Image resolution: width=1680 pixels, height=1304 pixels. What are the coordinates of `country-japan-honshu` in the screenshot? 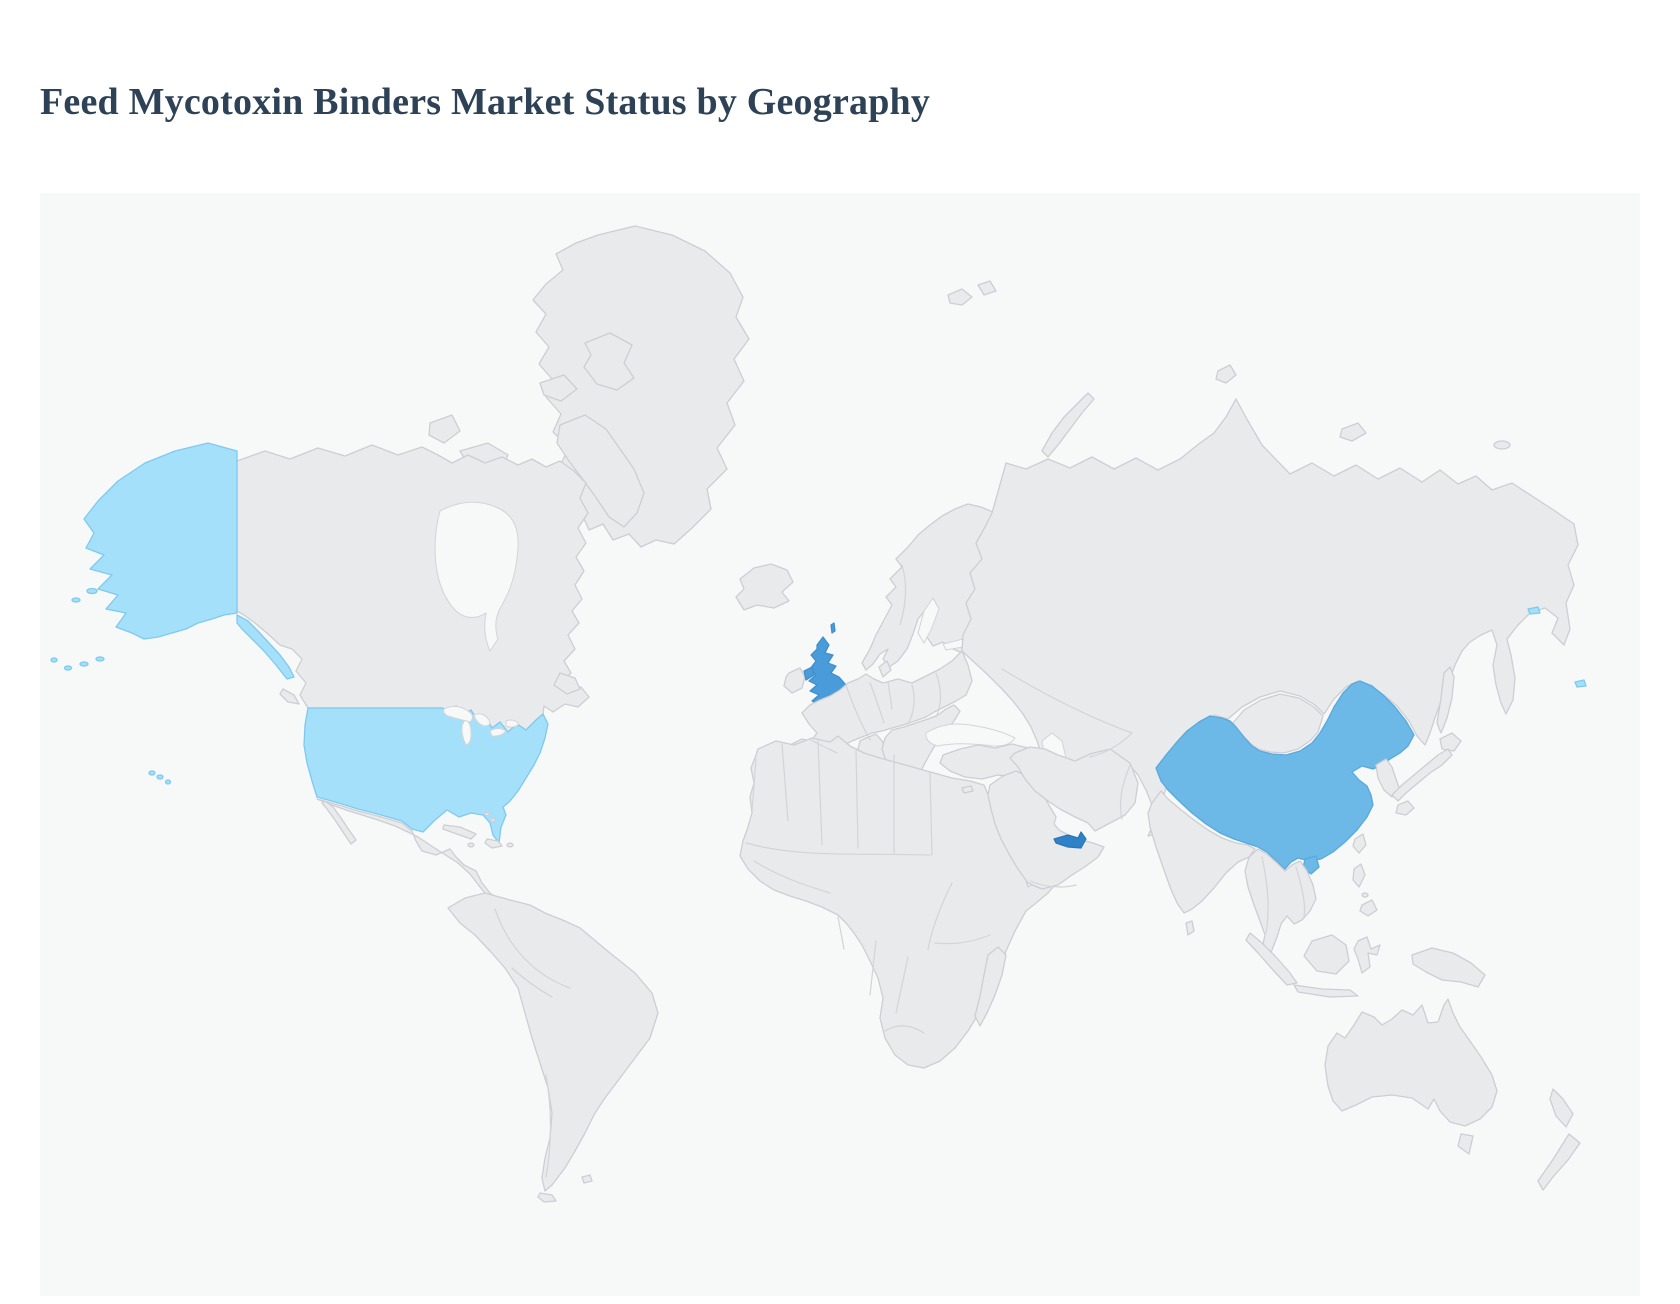 It's located at (1422, 775).